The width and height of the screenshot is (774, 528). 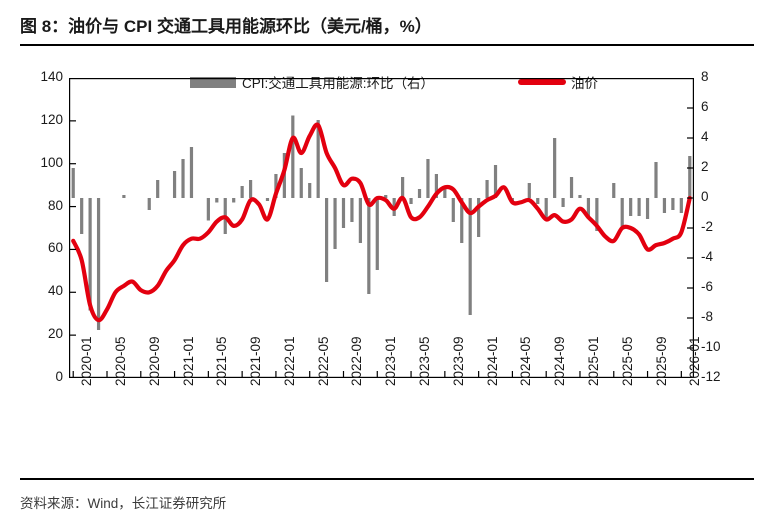 I want to click on x-axis-tick-label: 2025-01, so click(x=593, y=361).